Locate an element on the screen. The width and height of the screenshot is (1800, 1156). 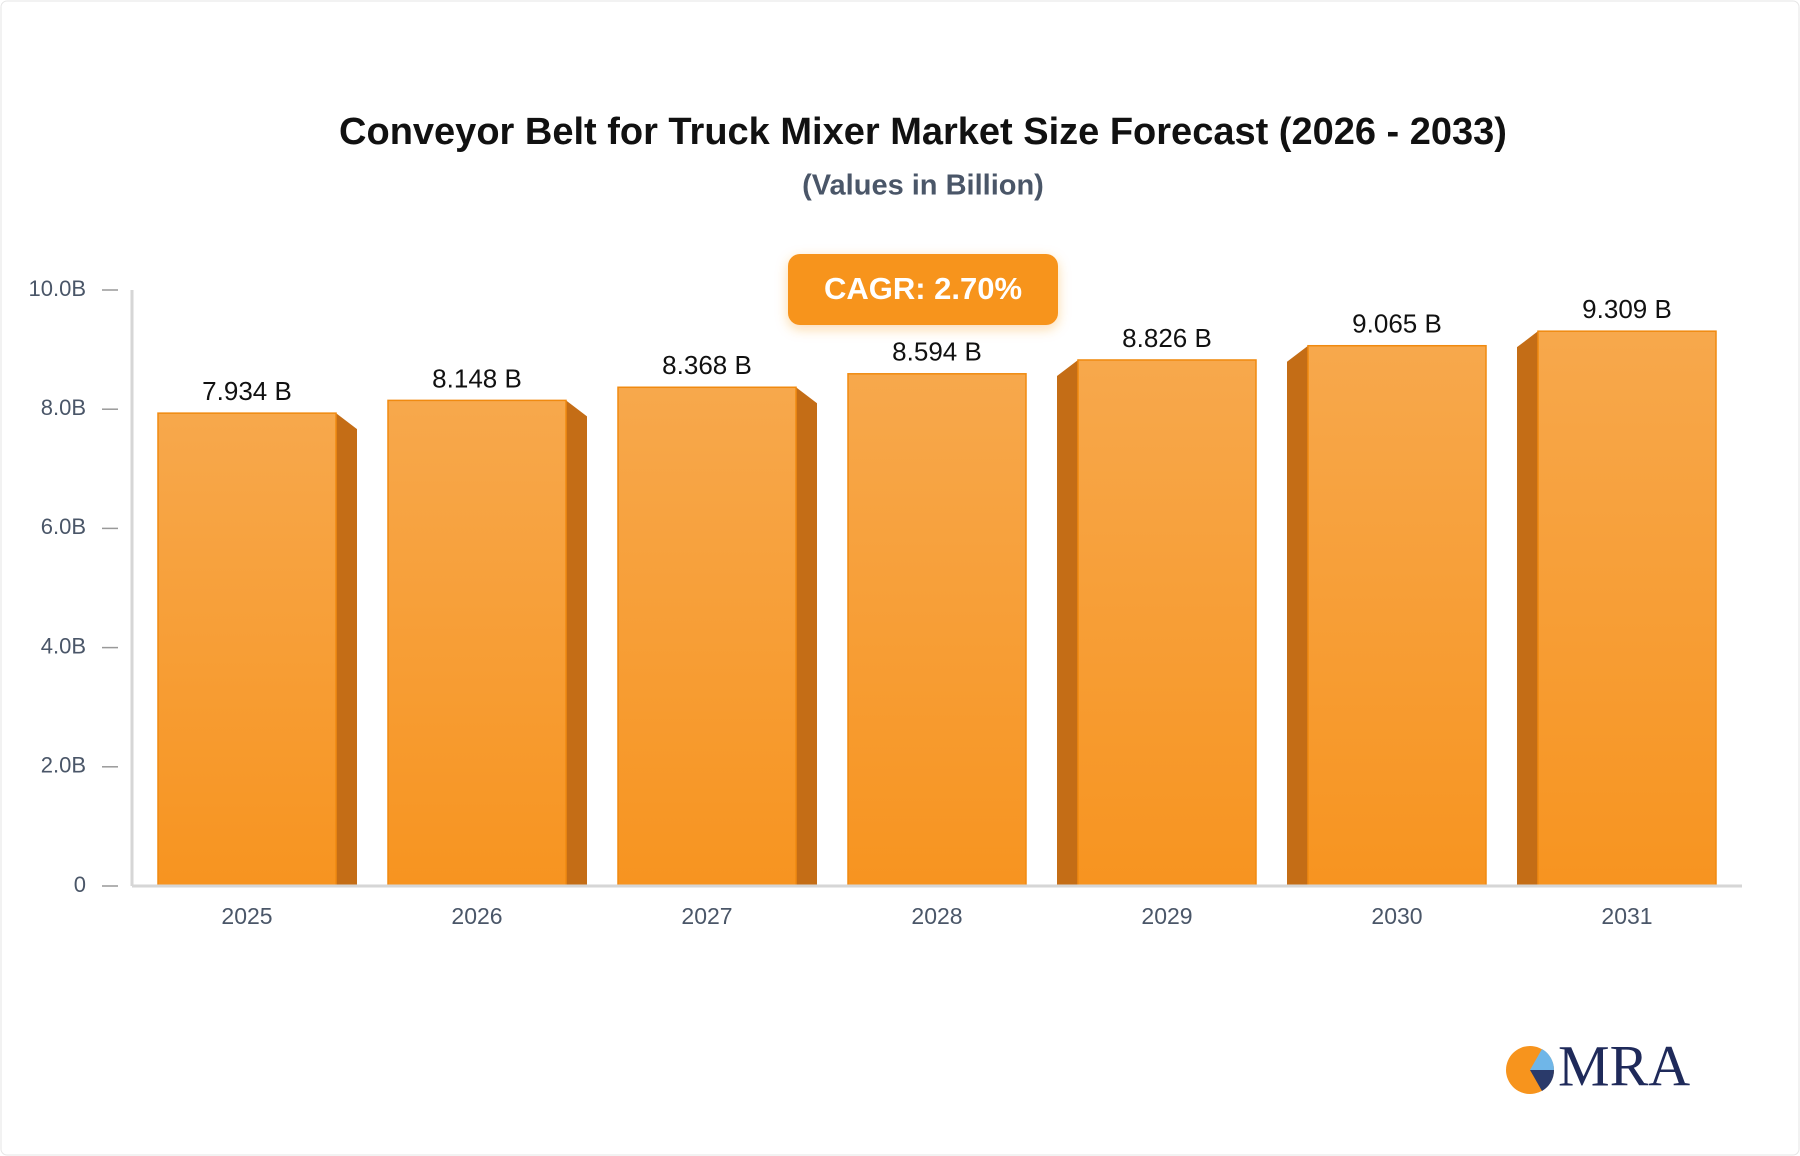
y-tick-label: 0 is located at coordinates (80, 884).